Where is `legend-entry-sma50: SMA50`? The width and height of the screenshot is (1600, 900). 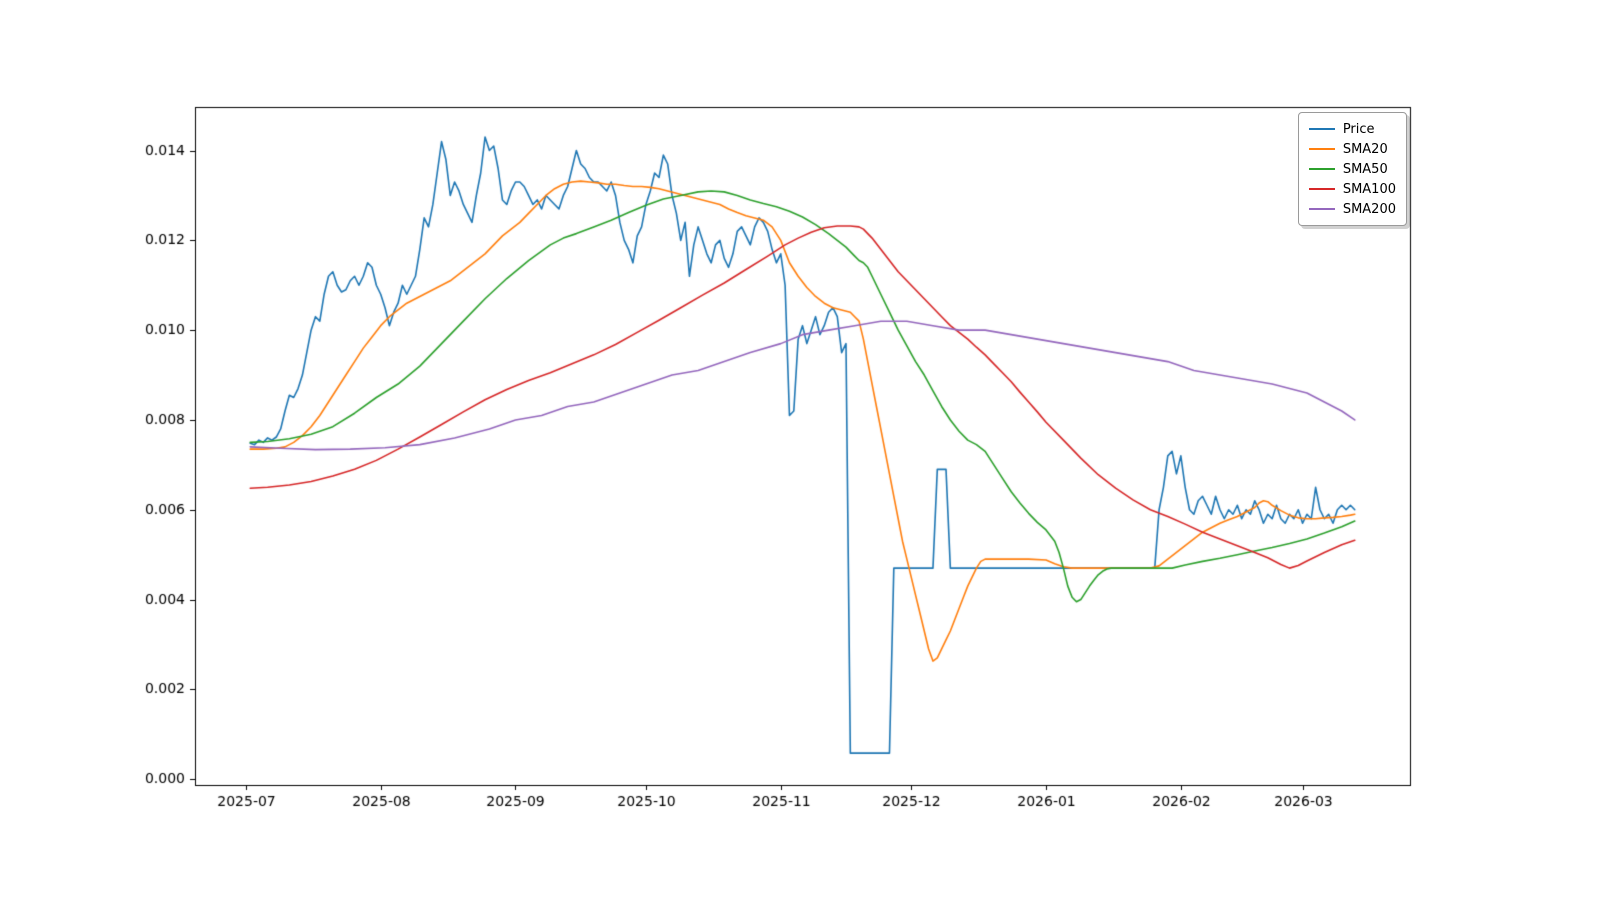 legend-entry-sma50: SMA50 is located at coordinates (1352, 169).